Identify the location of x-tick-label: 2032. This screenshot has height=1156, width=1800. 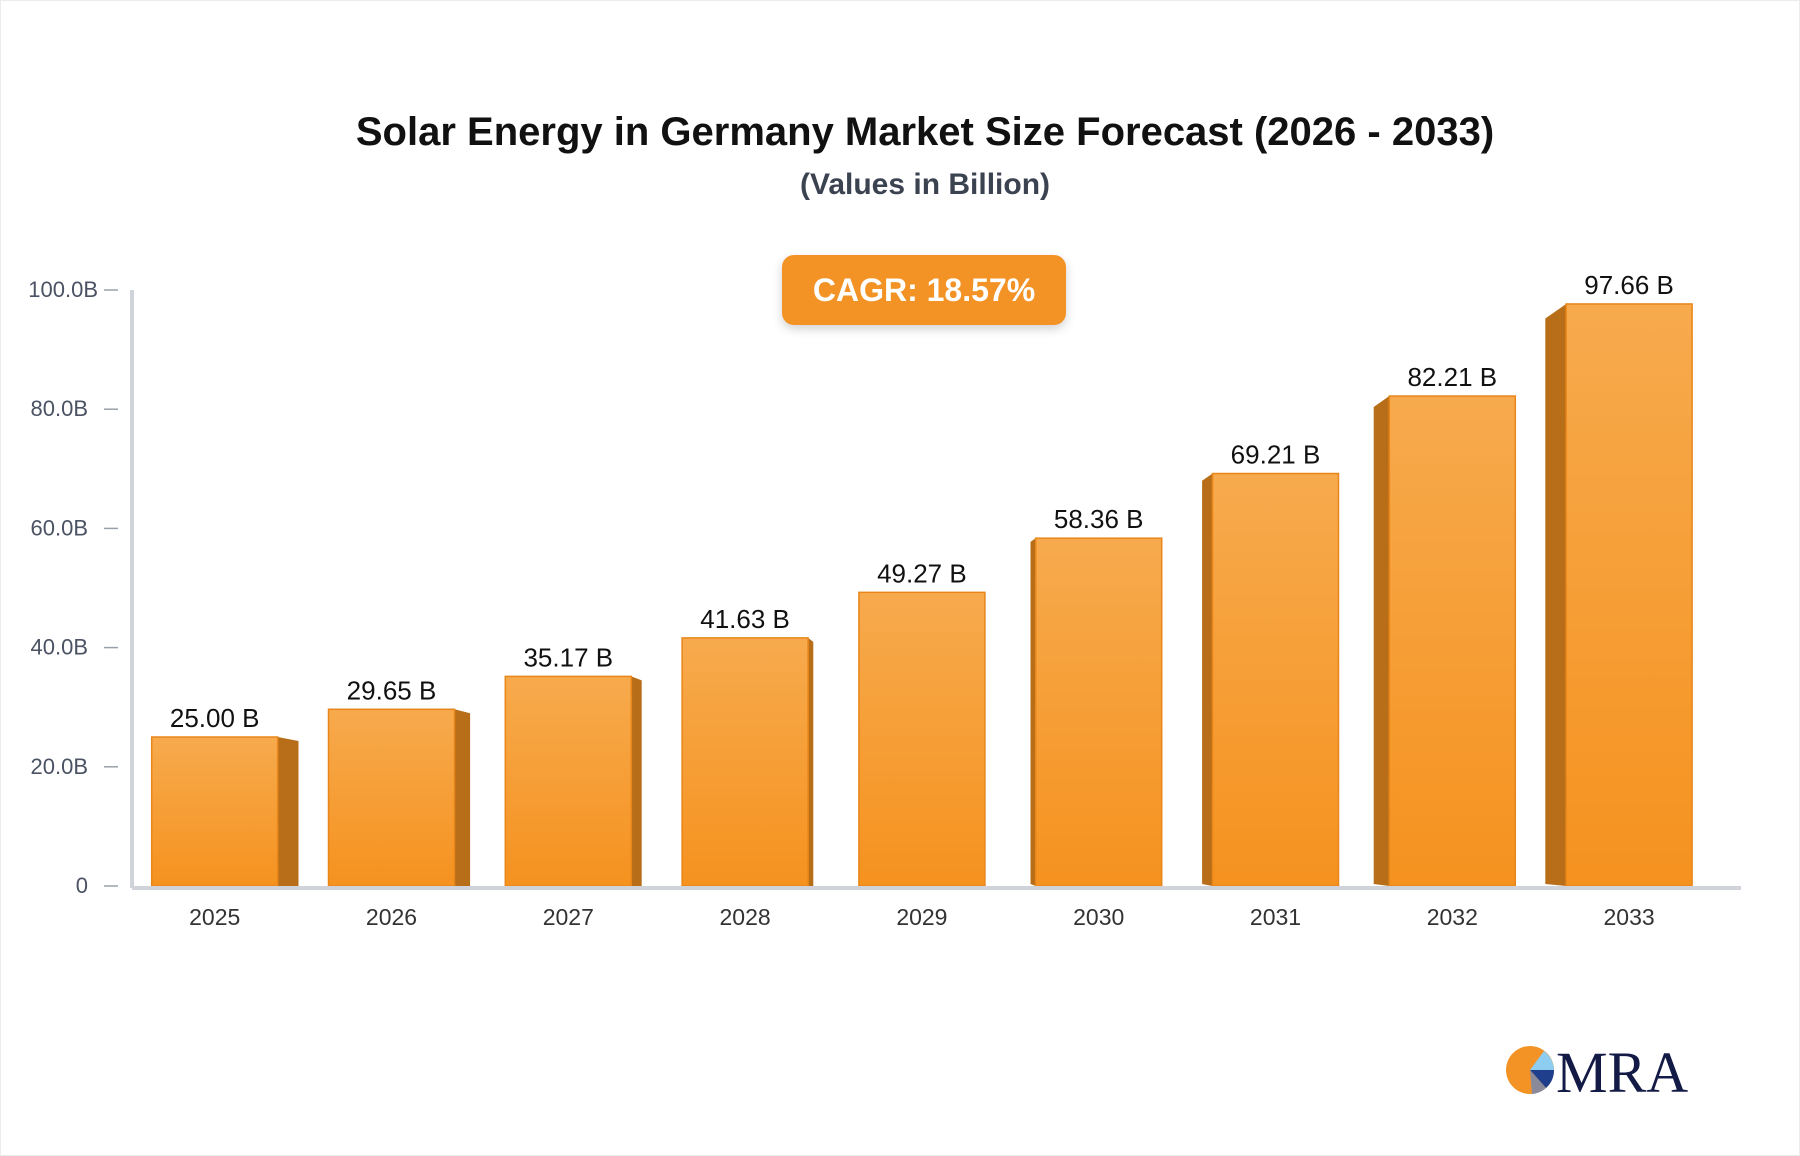
(1452, 917).